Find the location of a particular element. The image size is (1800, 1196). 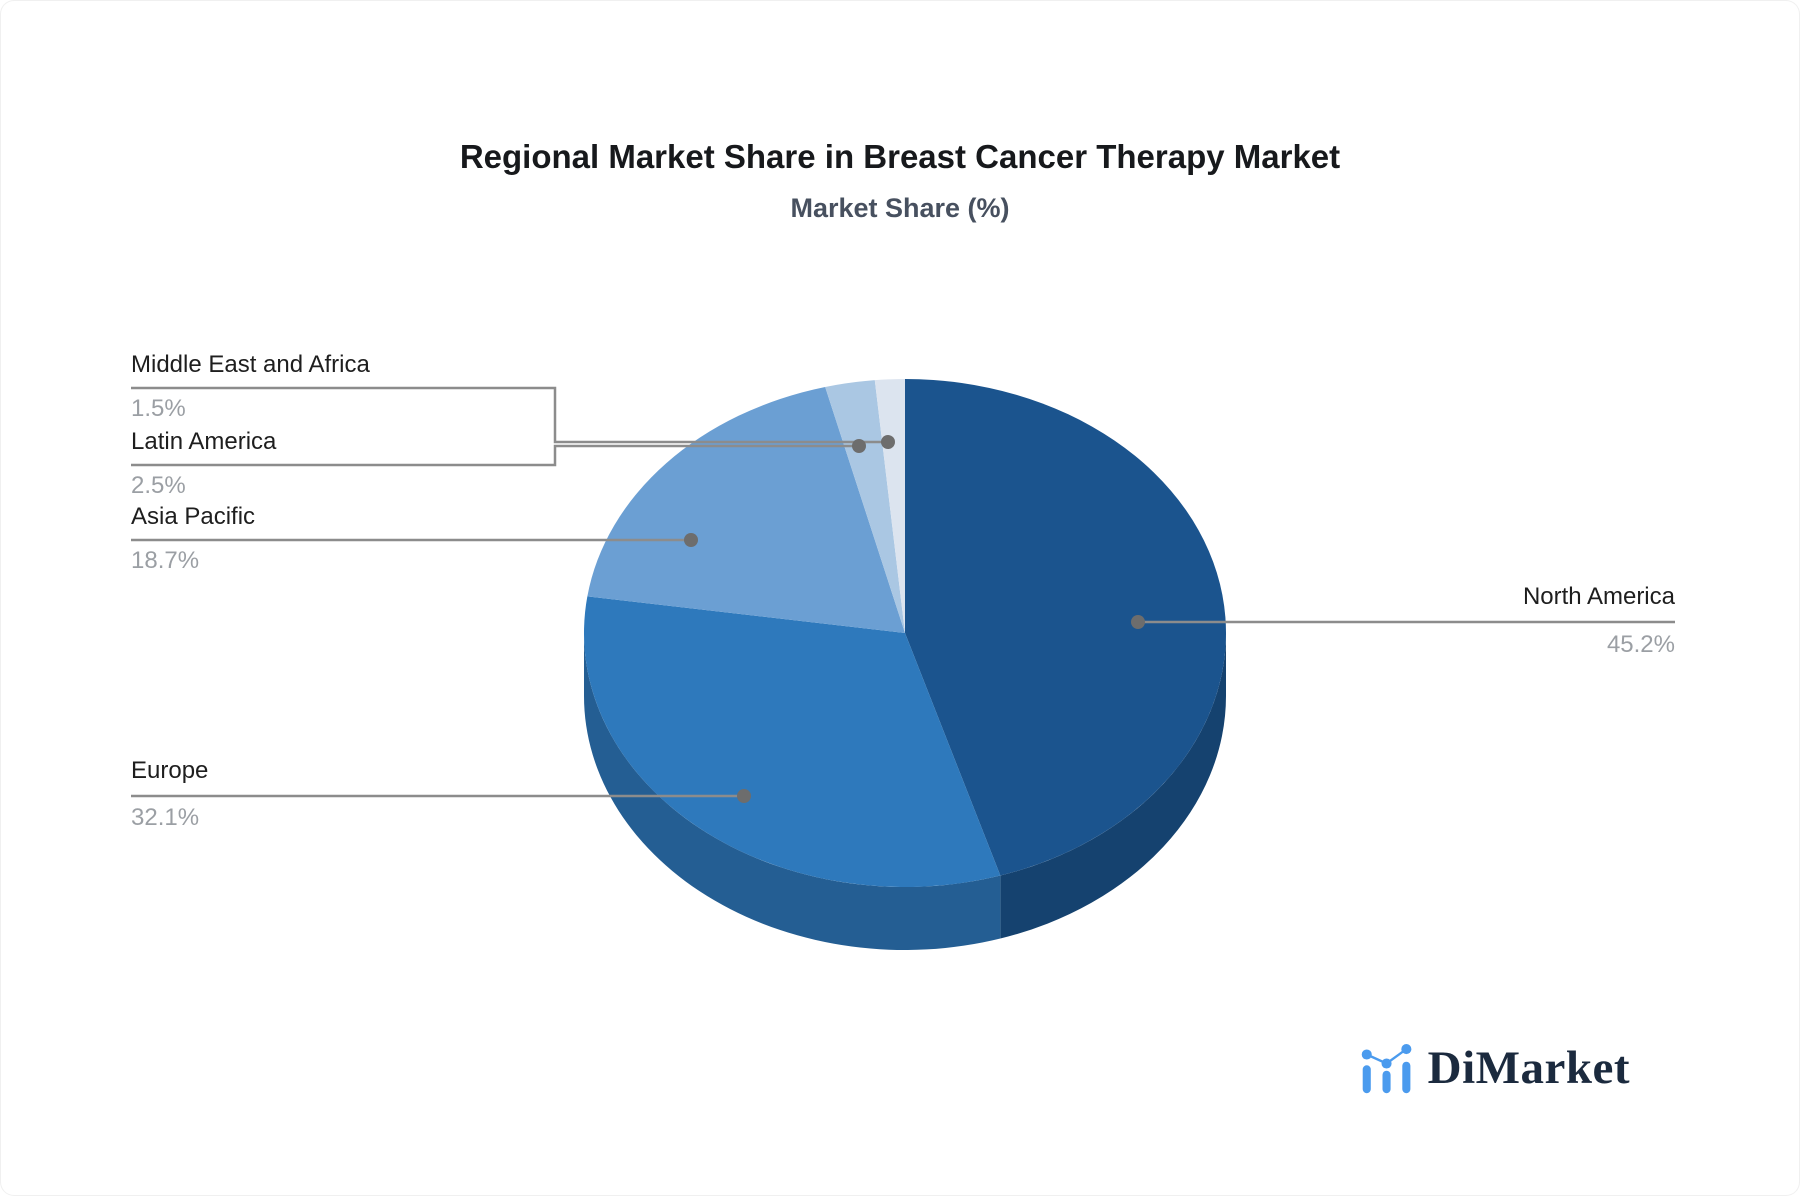

slice-value-europe: 32.1% is located at coordinates (165, 817).